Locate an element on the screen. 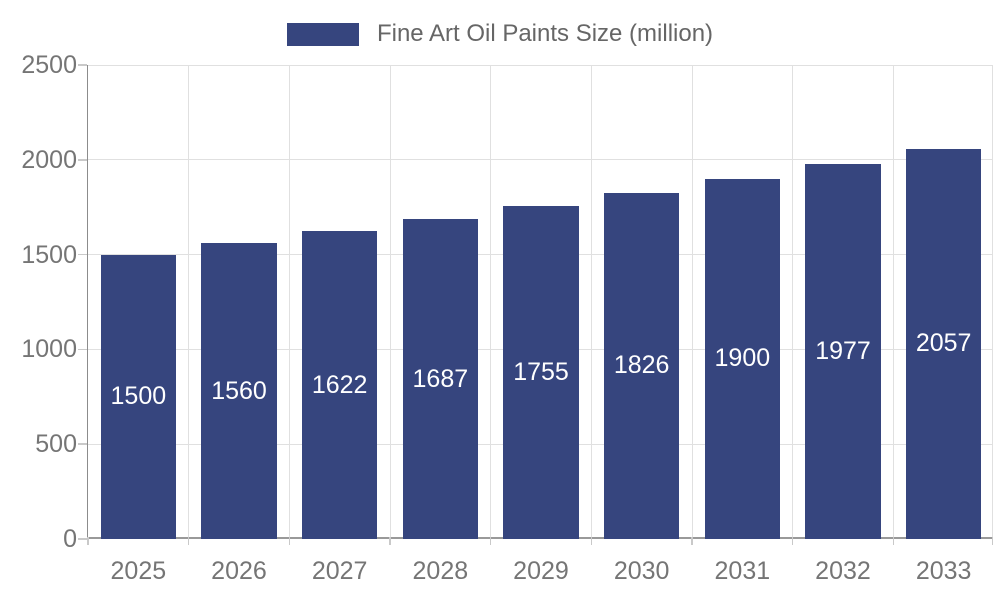  bar: 1500 is located at coordinates (138, 396).